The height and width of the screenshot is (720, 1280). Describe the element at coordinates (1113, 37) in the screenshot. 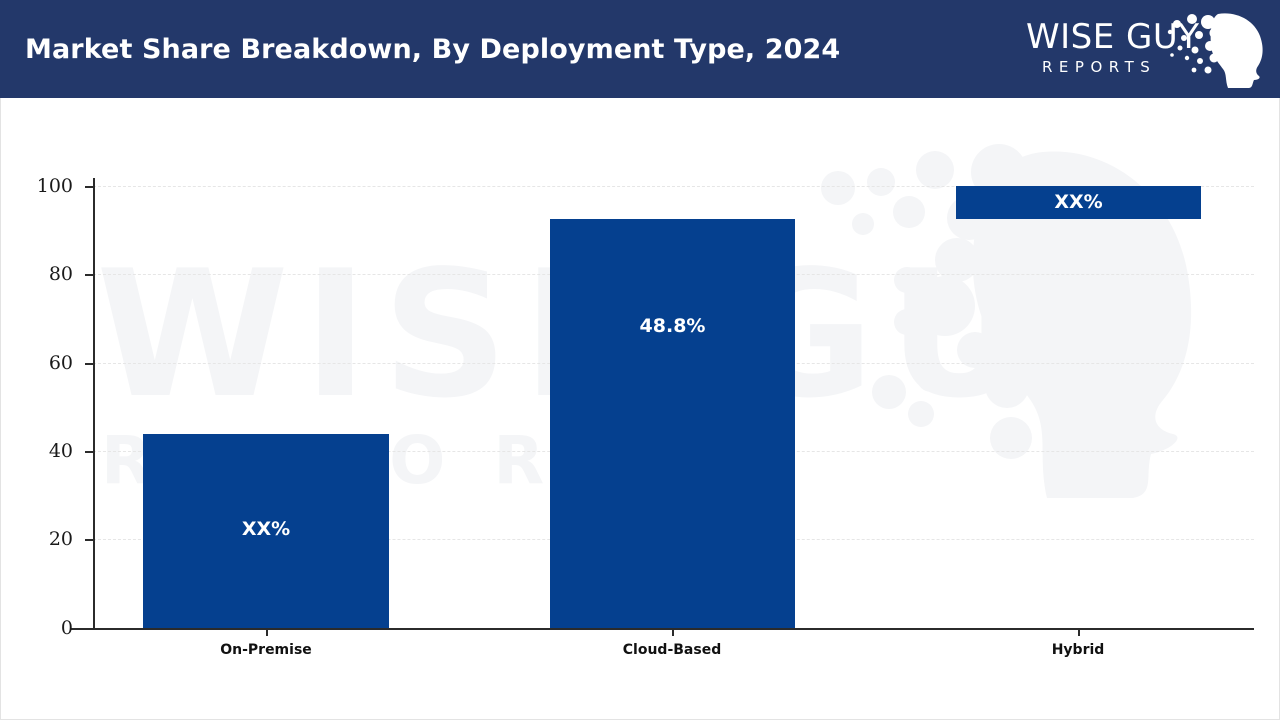

I see `svg-text: WISE GUY` at that location.